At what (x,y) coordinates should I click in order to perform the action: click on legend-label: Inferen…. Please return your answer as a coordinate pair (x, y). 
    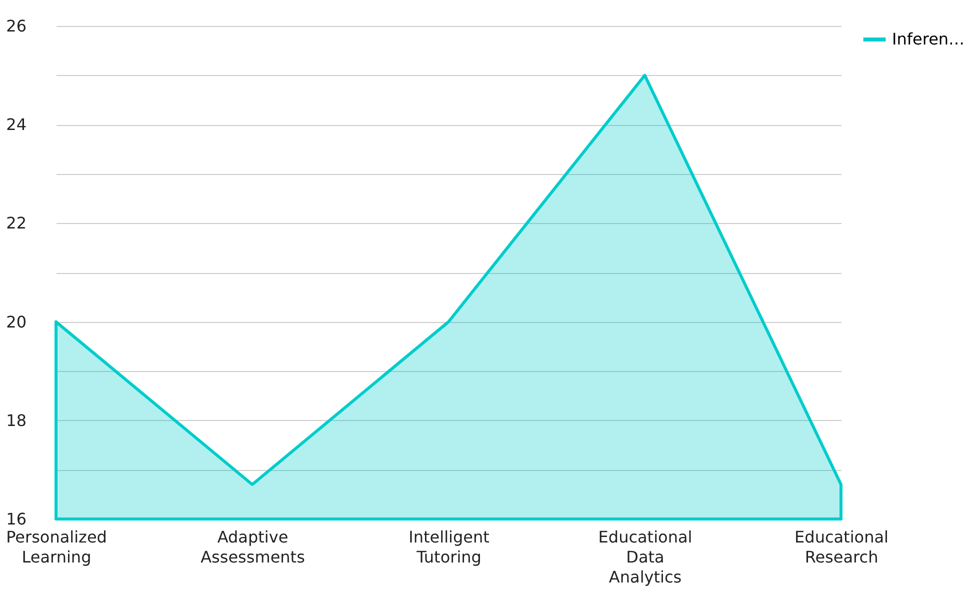
    Looking at the image, I should click on (928, 39).